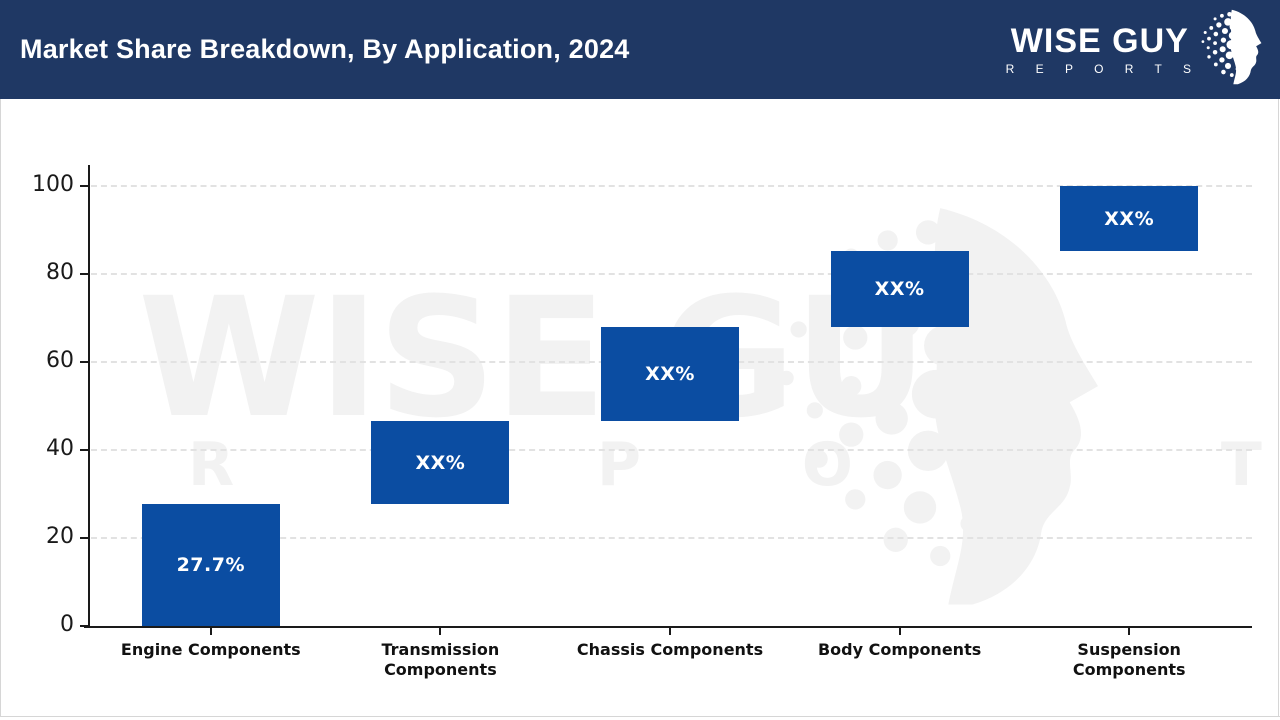 Image resolution: width=1280 pixels, height=720 pixels. What do you see at coordinates (1278, 408) in the screenshot?
I see `frame-border-right` at bounding box center [1278, 408].